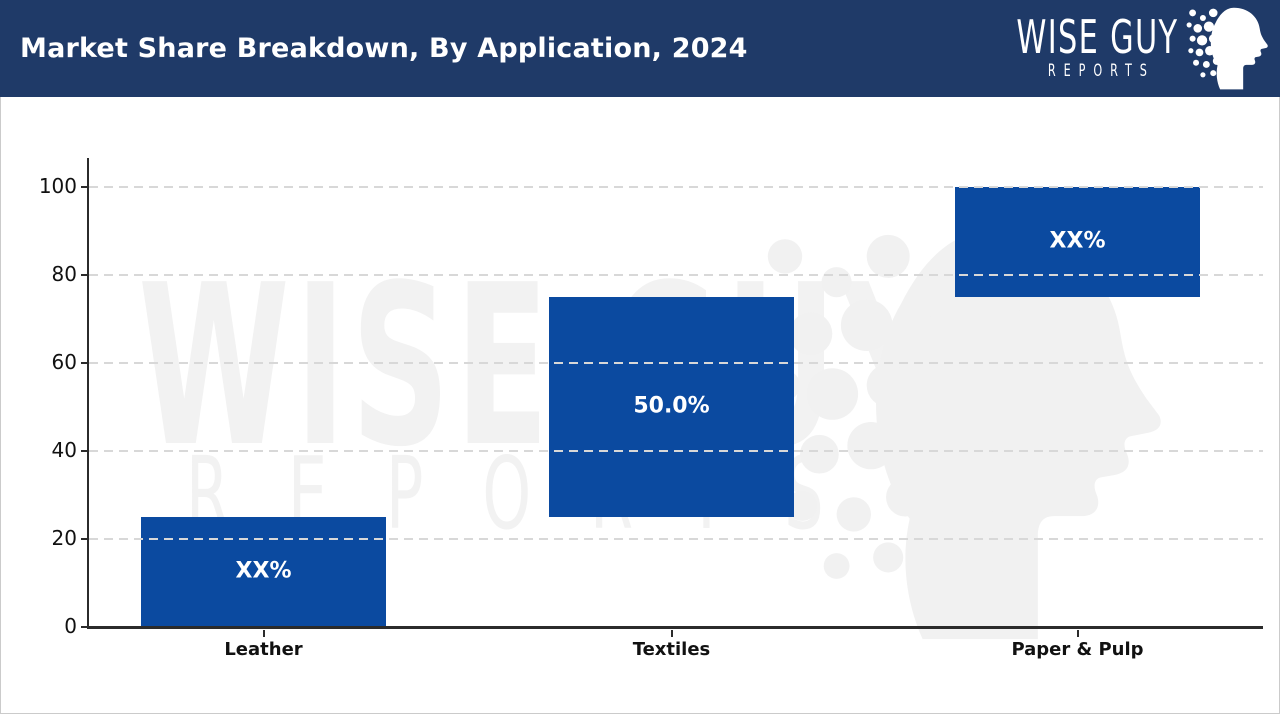  What do you see at coordinates (1097, 37) in the screenshot?
I see `logo-wiseguy-label: WISE GUY` at bounding box center [1097, 37].